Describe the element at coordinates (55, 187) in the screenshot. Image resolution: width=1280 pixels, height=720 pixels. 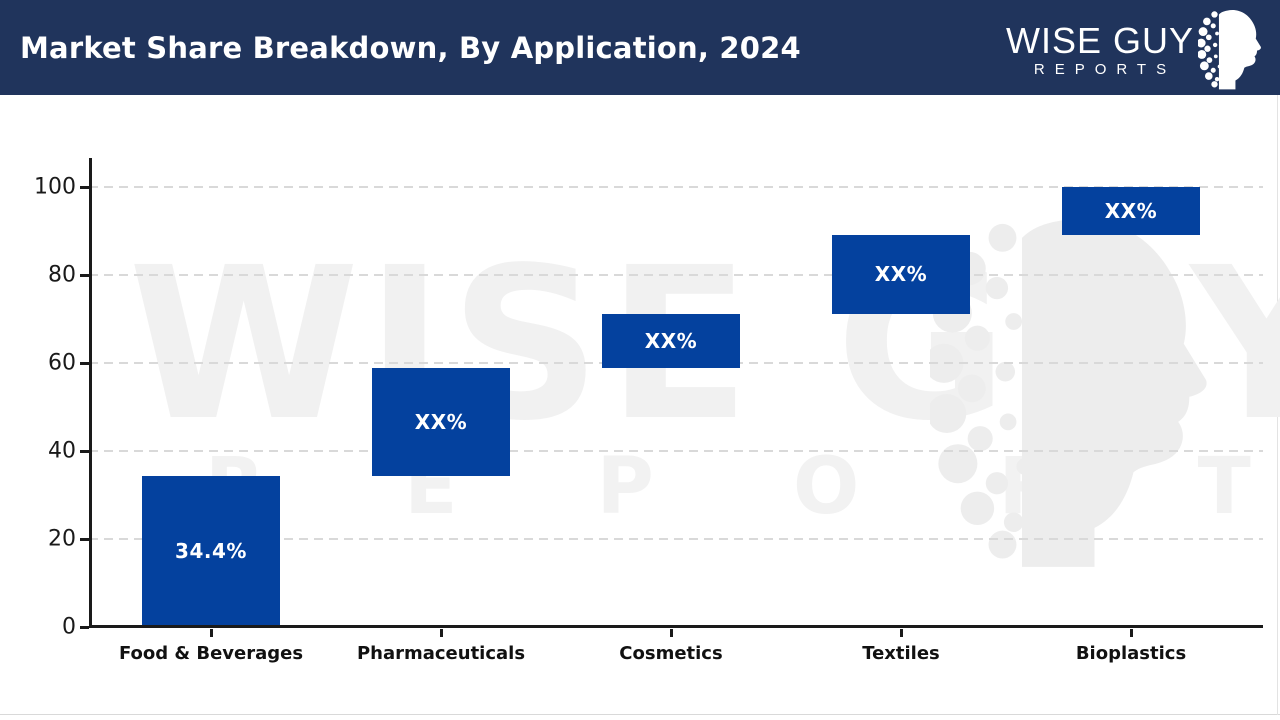
I see `y-tick-label-100: 100` at that location.